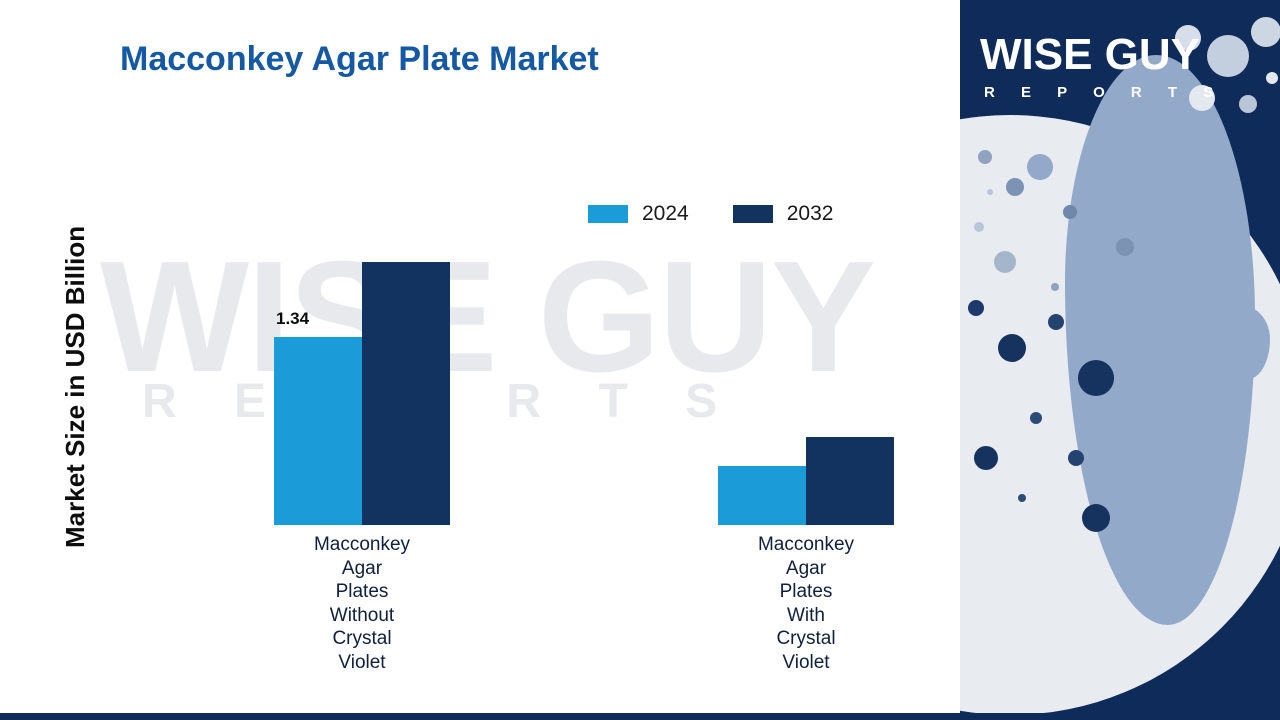  I want to click on bar-2032-without-crystal-violet, so click(406, 393).